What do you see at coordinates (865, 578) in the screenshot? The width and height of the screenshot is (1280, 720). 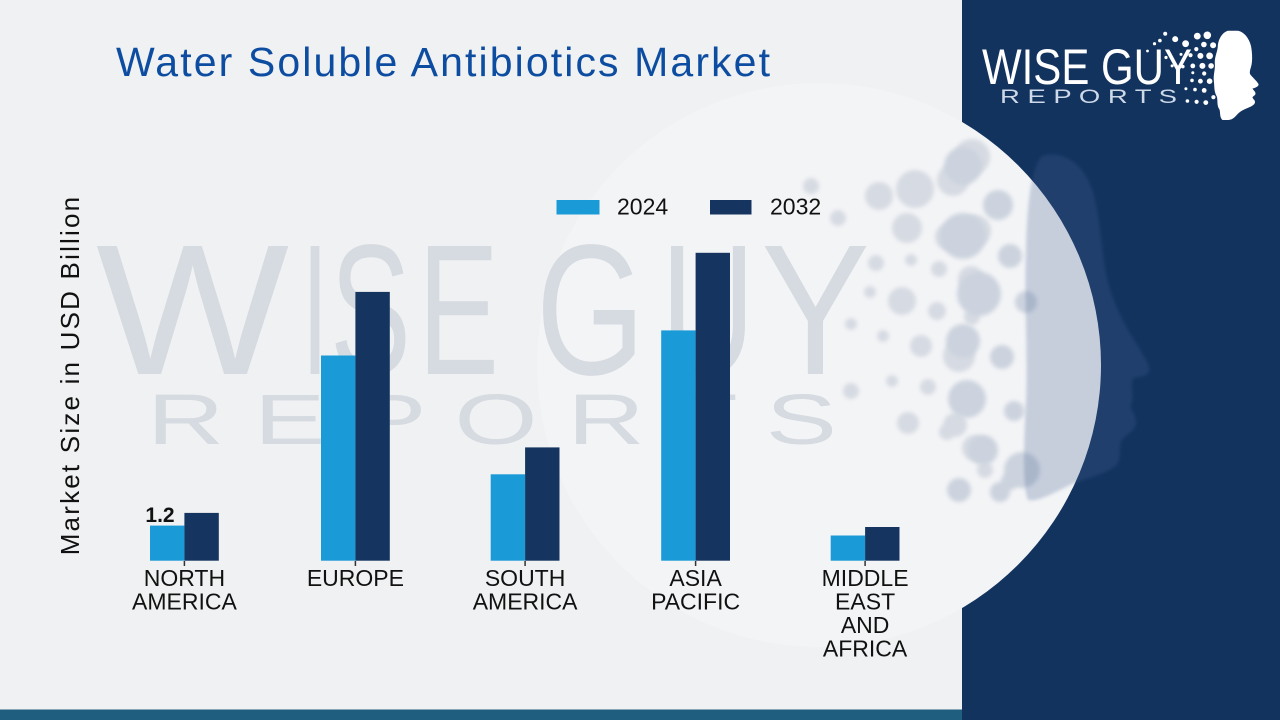 I see `svg-text: MIDDLE` at bounding box center [865, 578].